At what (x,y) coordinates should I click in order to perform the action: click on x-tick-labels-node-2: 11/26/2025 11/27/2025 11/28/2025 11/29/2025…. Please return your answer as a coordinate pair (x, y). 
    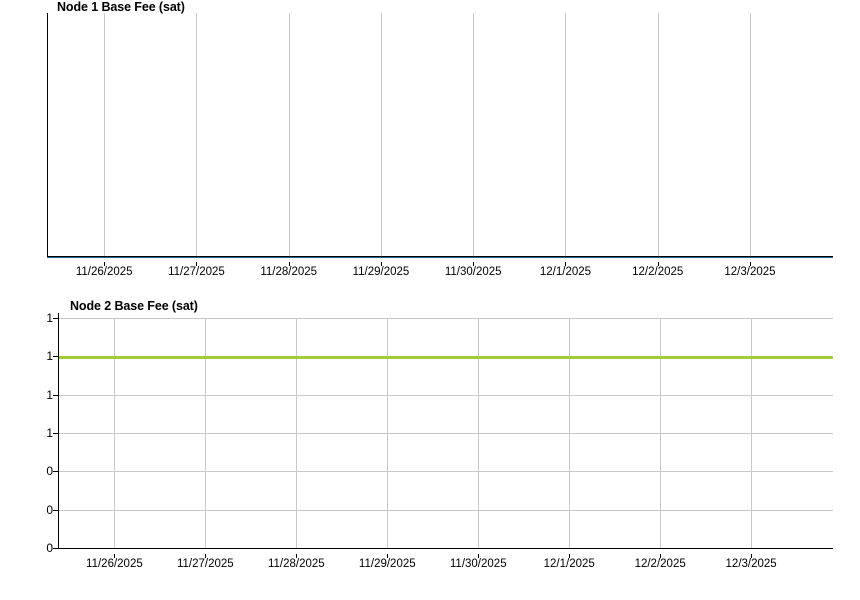
    Looking at the image, I should click on (445, 563).